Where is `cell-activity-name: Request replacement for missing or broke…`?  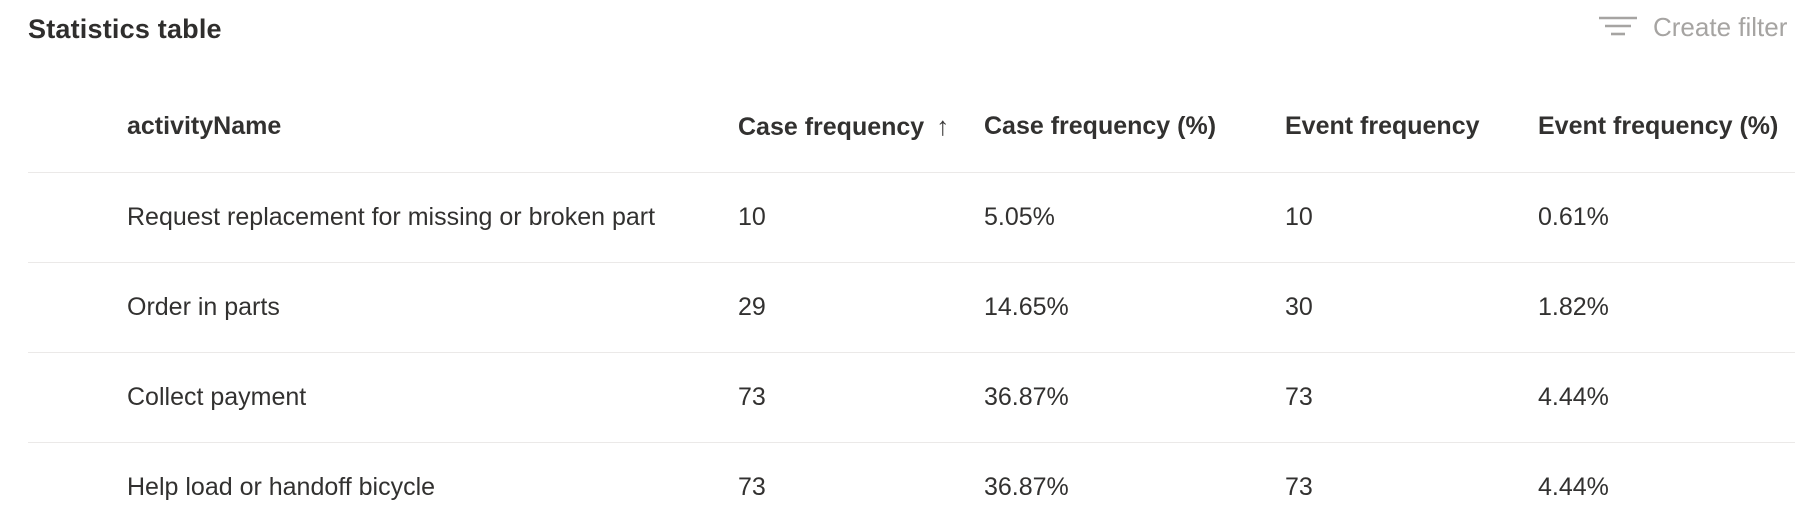 cell-activity-name: Request replacement for missing or broke… is located at coordinates (391, 216).